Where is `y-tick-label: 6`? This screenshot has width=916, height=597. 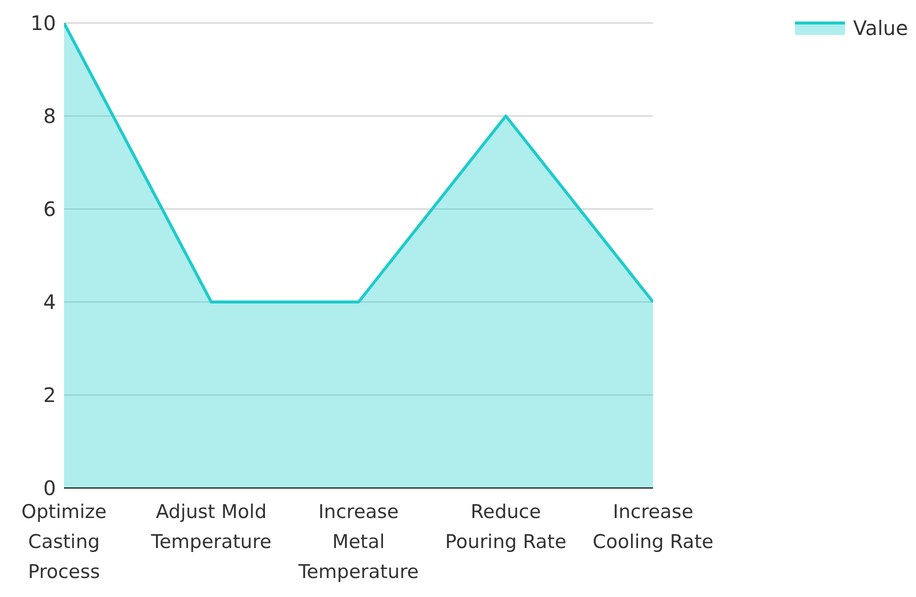
y-tick-label: 6 is located at coordinates (49, 209).